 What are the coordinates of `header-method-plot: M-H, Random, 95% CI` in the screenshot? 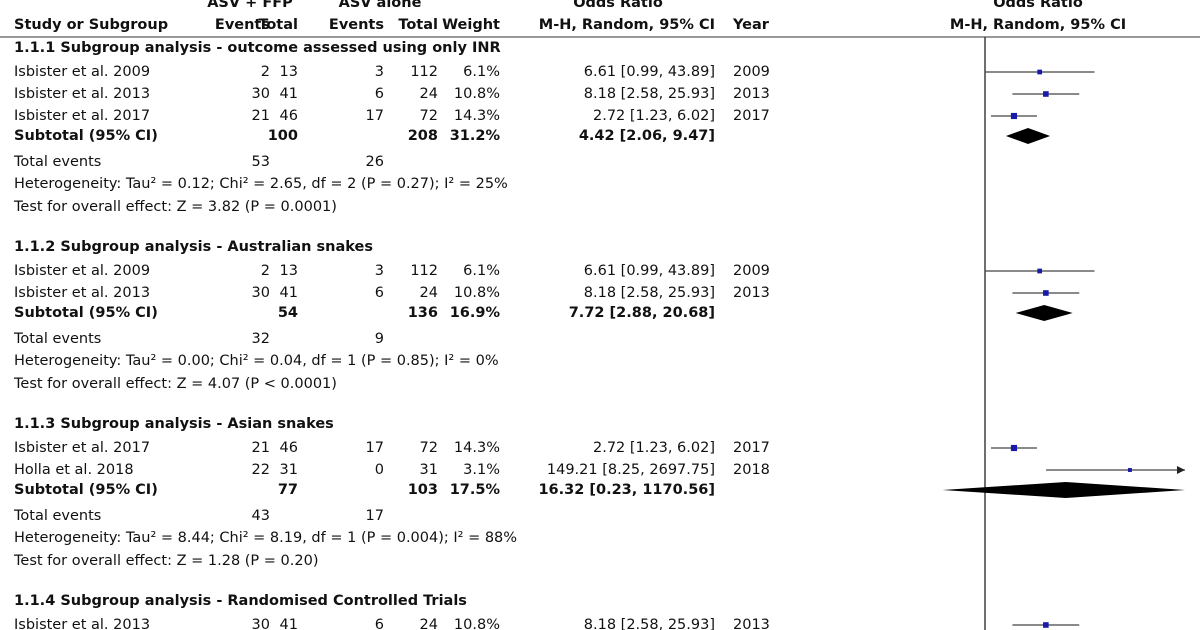 It's located at (1038, 25).